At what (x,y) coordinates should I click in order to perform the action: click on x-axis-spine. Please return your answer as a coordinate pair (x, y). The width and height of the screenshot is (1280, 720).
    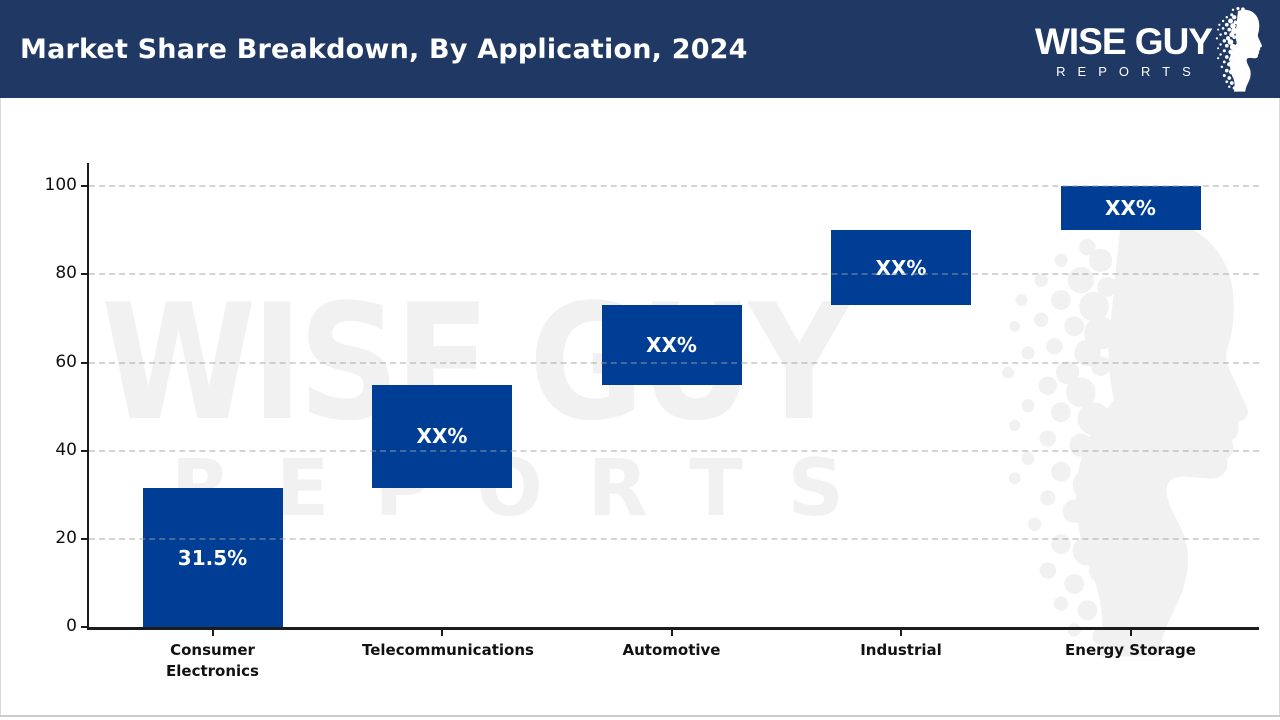
    Looking at the image, I should click on (674, 628).